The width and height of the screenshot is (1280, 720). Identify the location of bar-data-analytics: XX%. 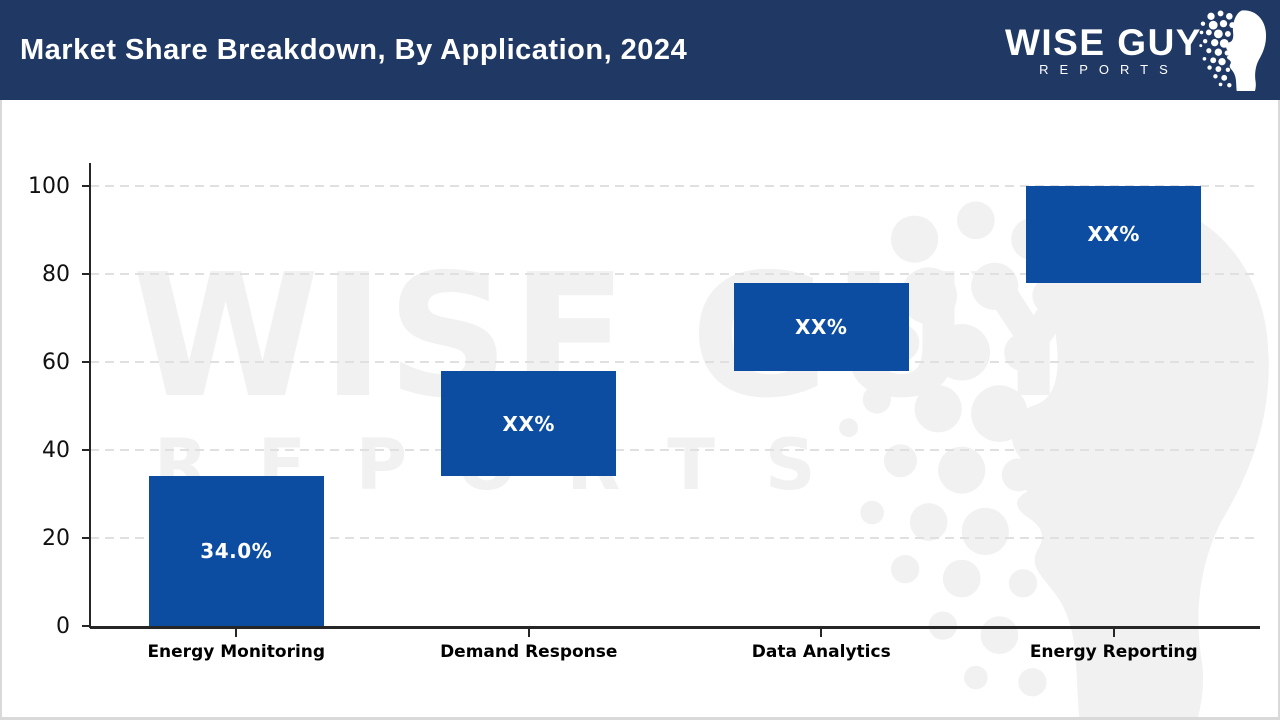
(821, 326).